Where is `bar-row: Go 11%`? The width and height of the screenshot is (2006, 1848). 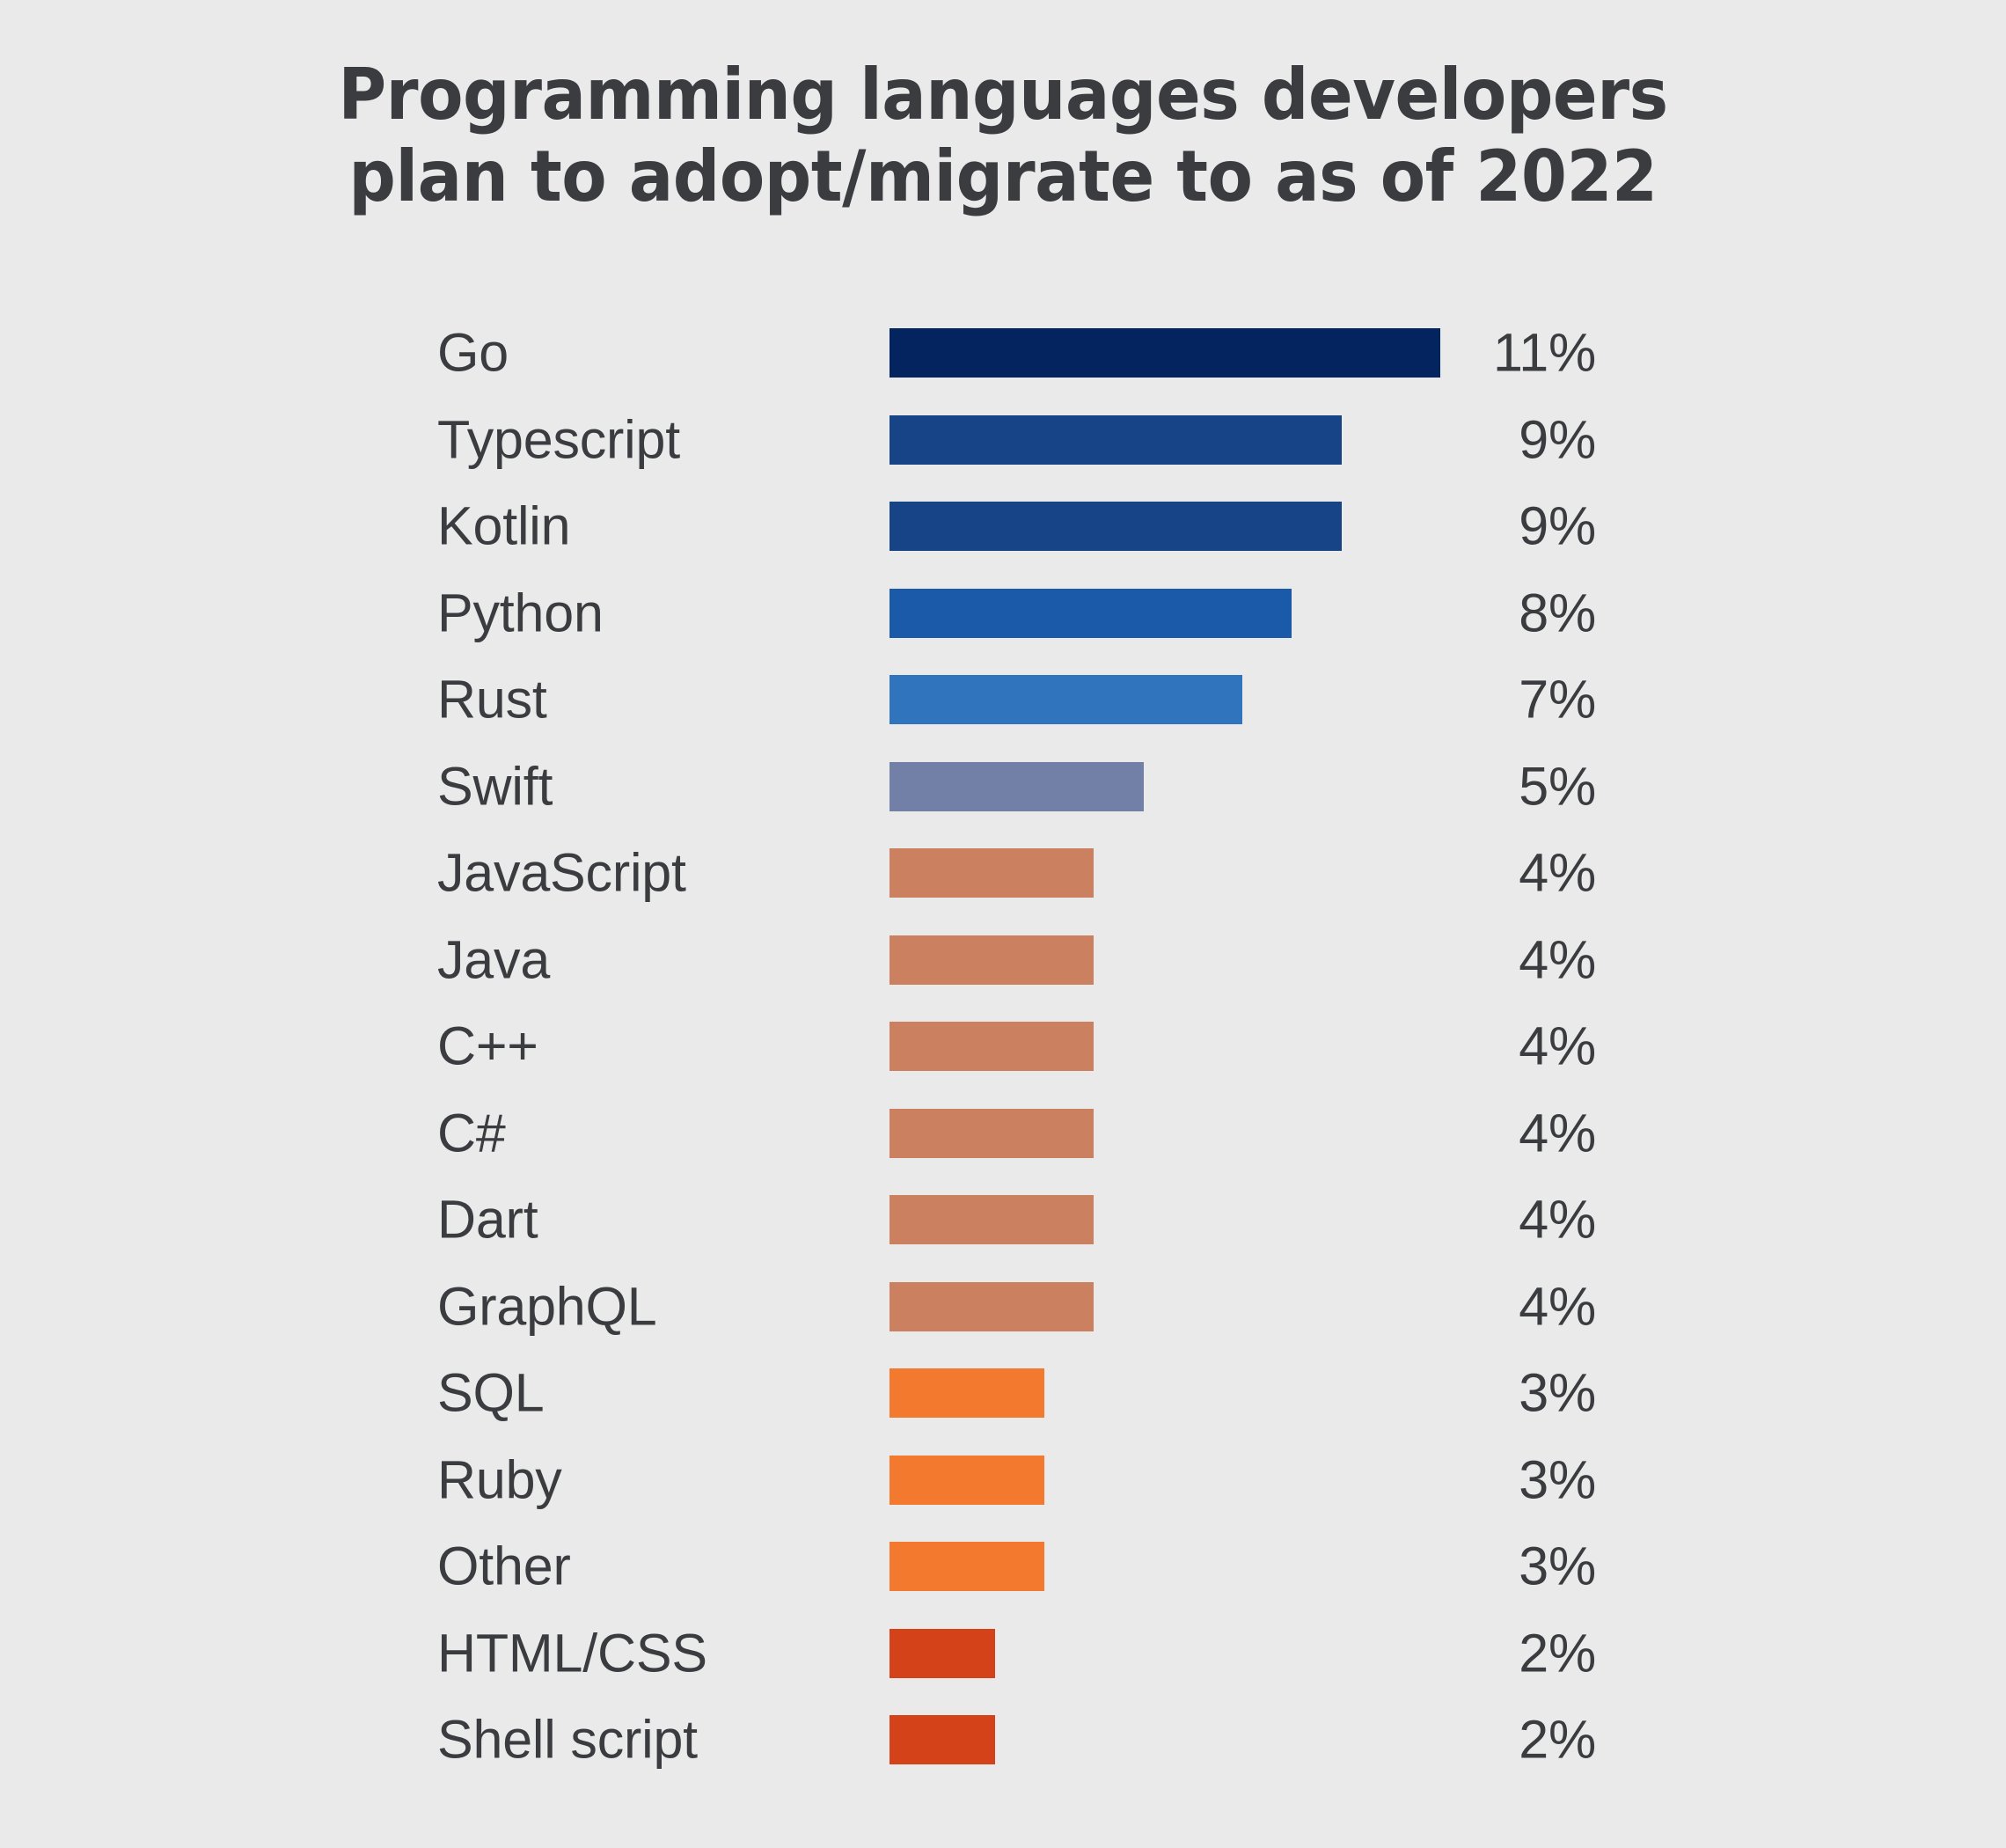 bar-row: Go 11% is located at coordinates (1003, 354).